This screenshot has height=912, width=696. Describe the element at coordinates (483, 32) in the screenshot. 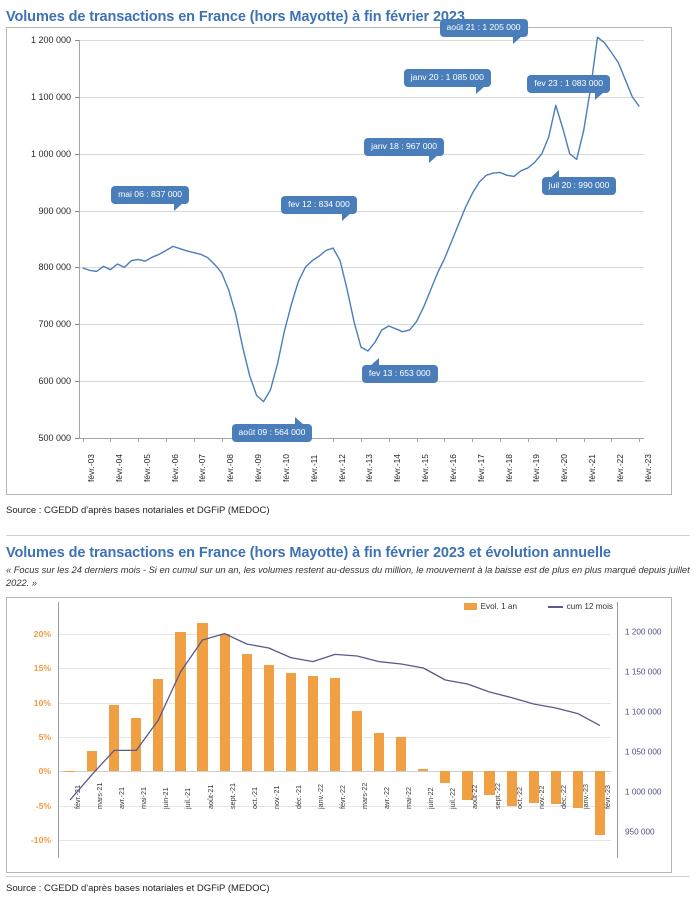

I see `chart1-annotation-callout: août 21 : 1 205 000` at that location.